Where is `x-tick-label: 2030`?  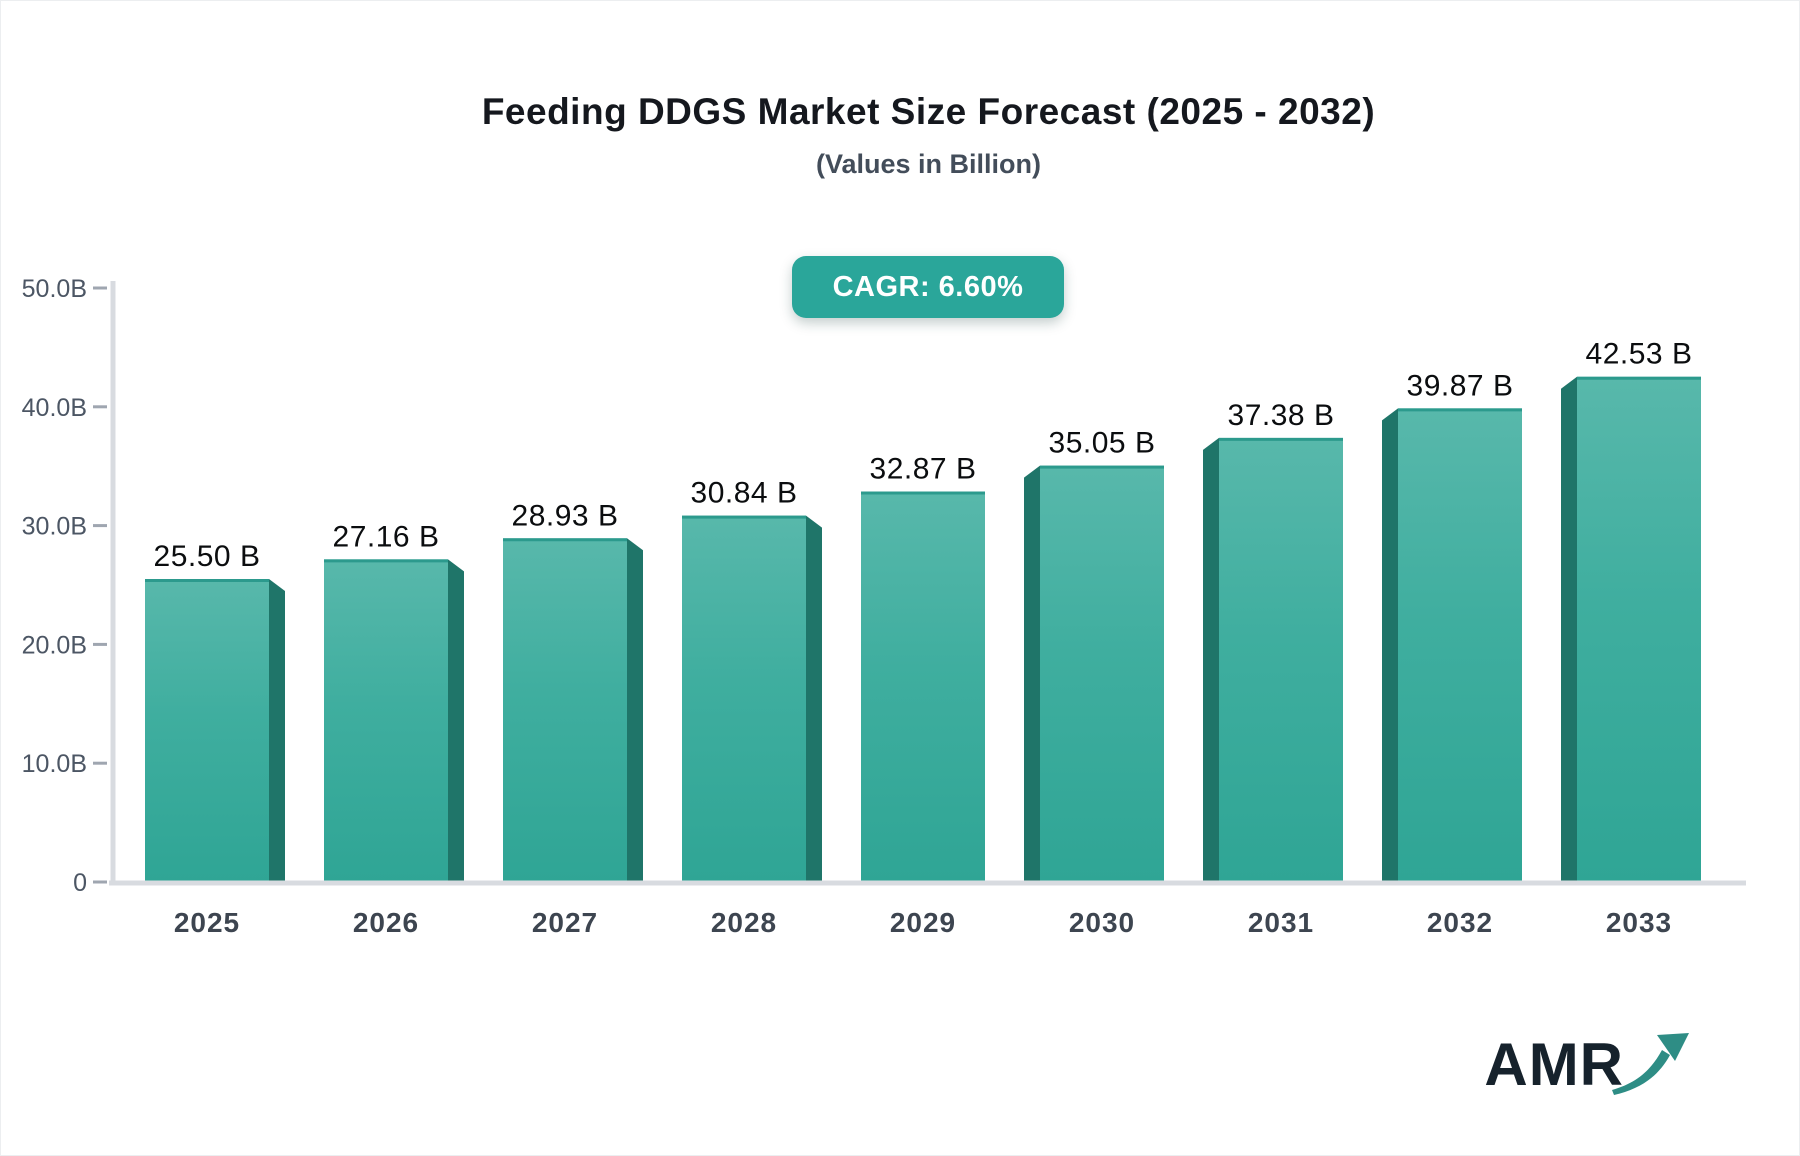 x-tick-label: 2030 is located at coordinates (1102, 922).